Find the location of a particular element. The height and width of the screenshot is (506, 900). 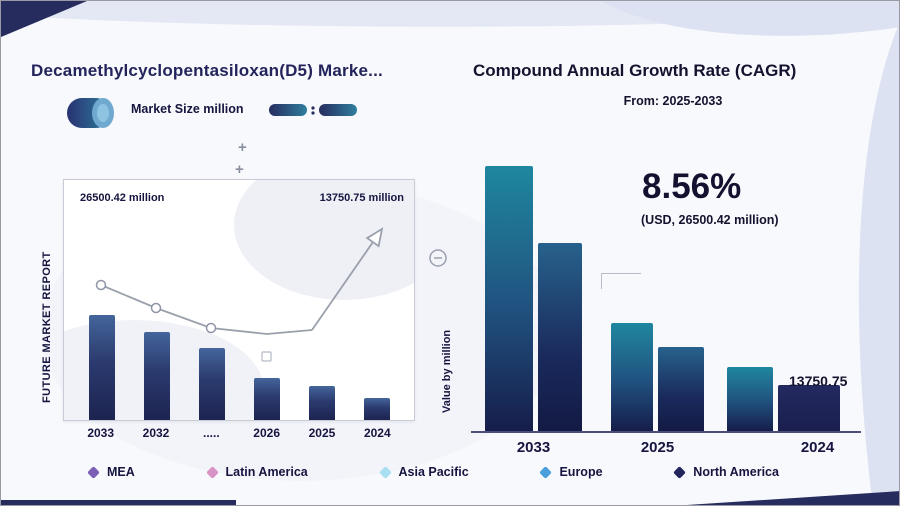

legend-item-europe: Europe is located at coordinates (571, 472).